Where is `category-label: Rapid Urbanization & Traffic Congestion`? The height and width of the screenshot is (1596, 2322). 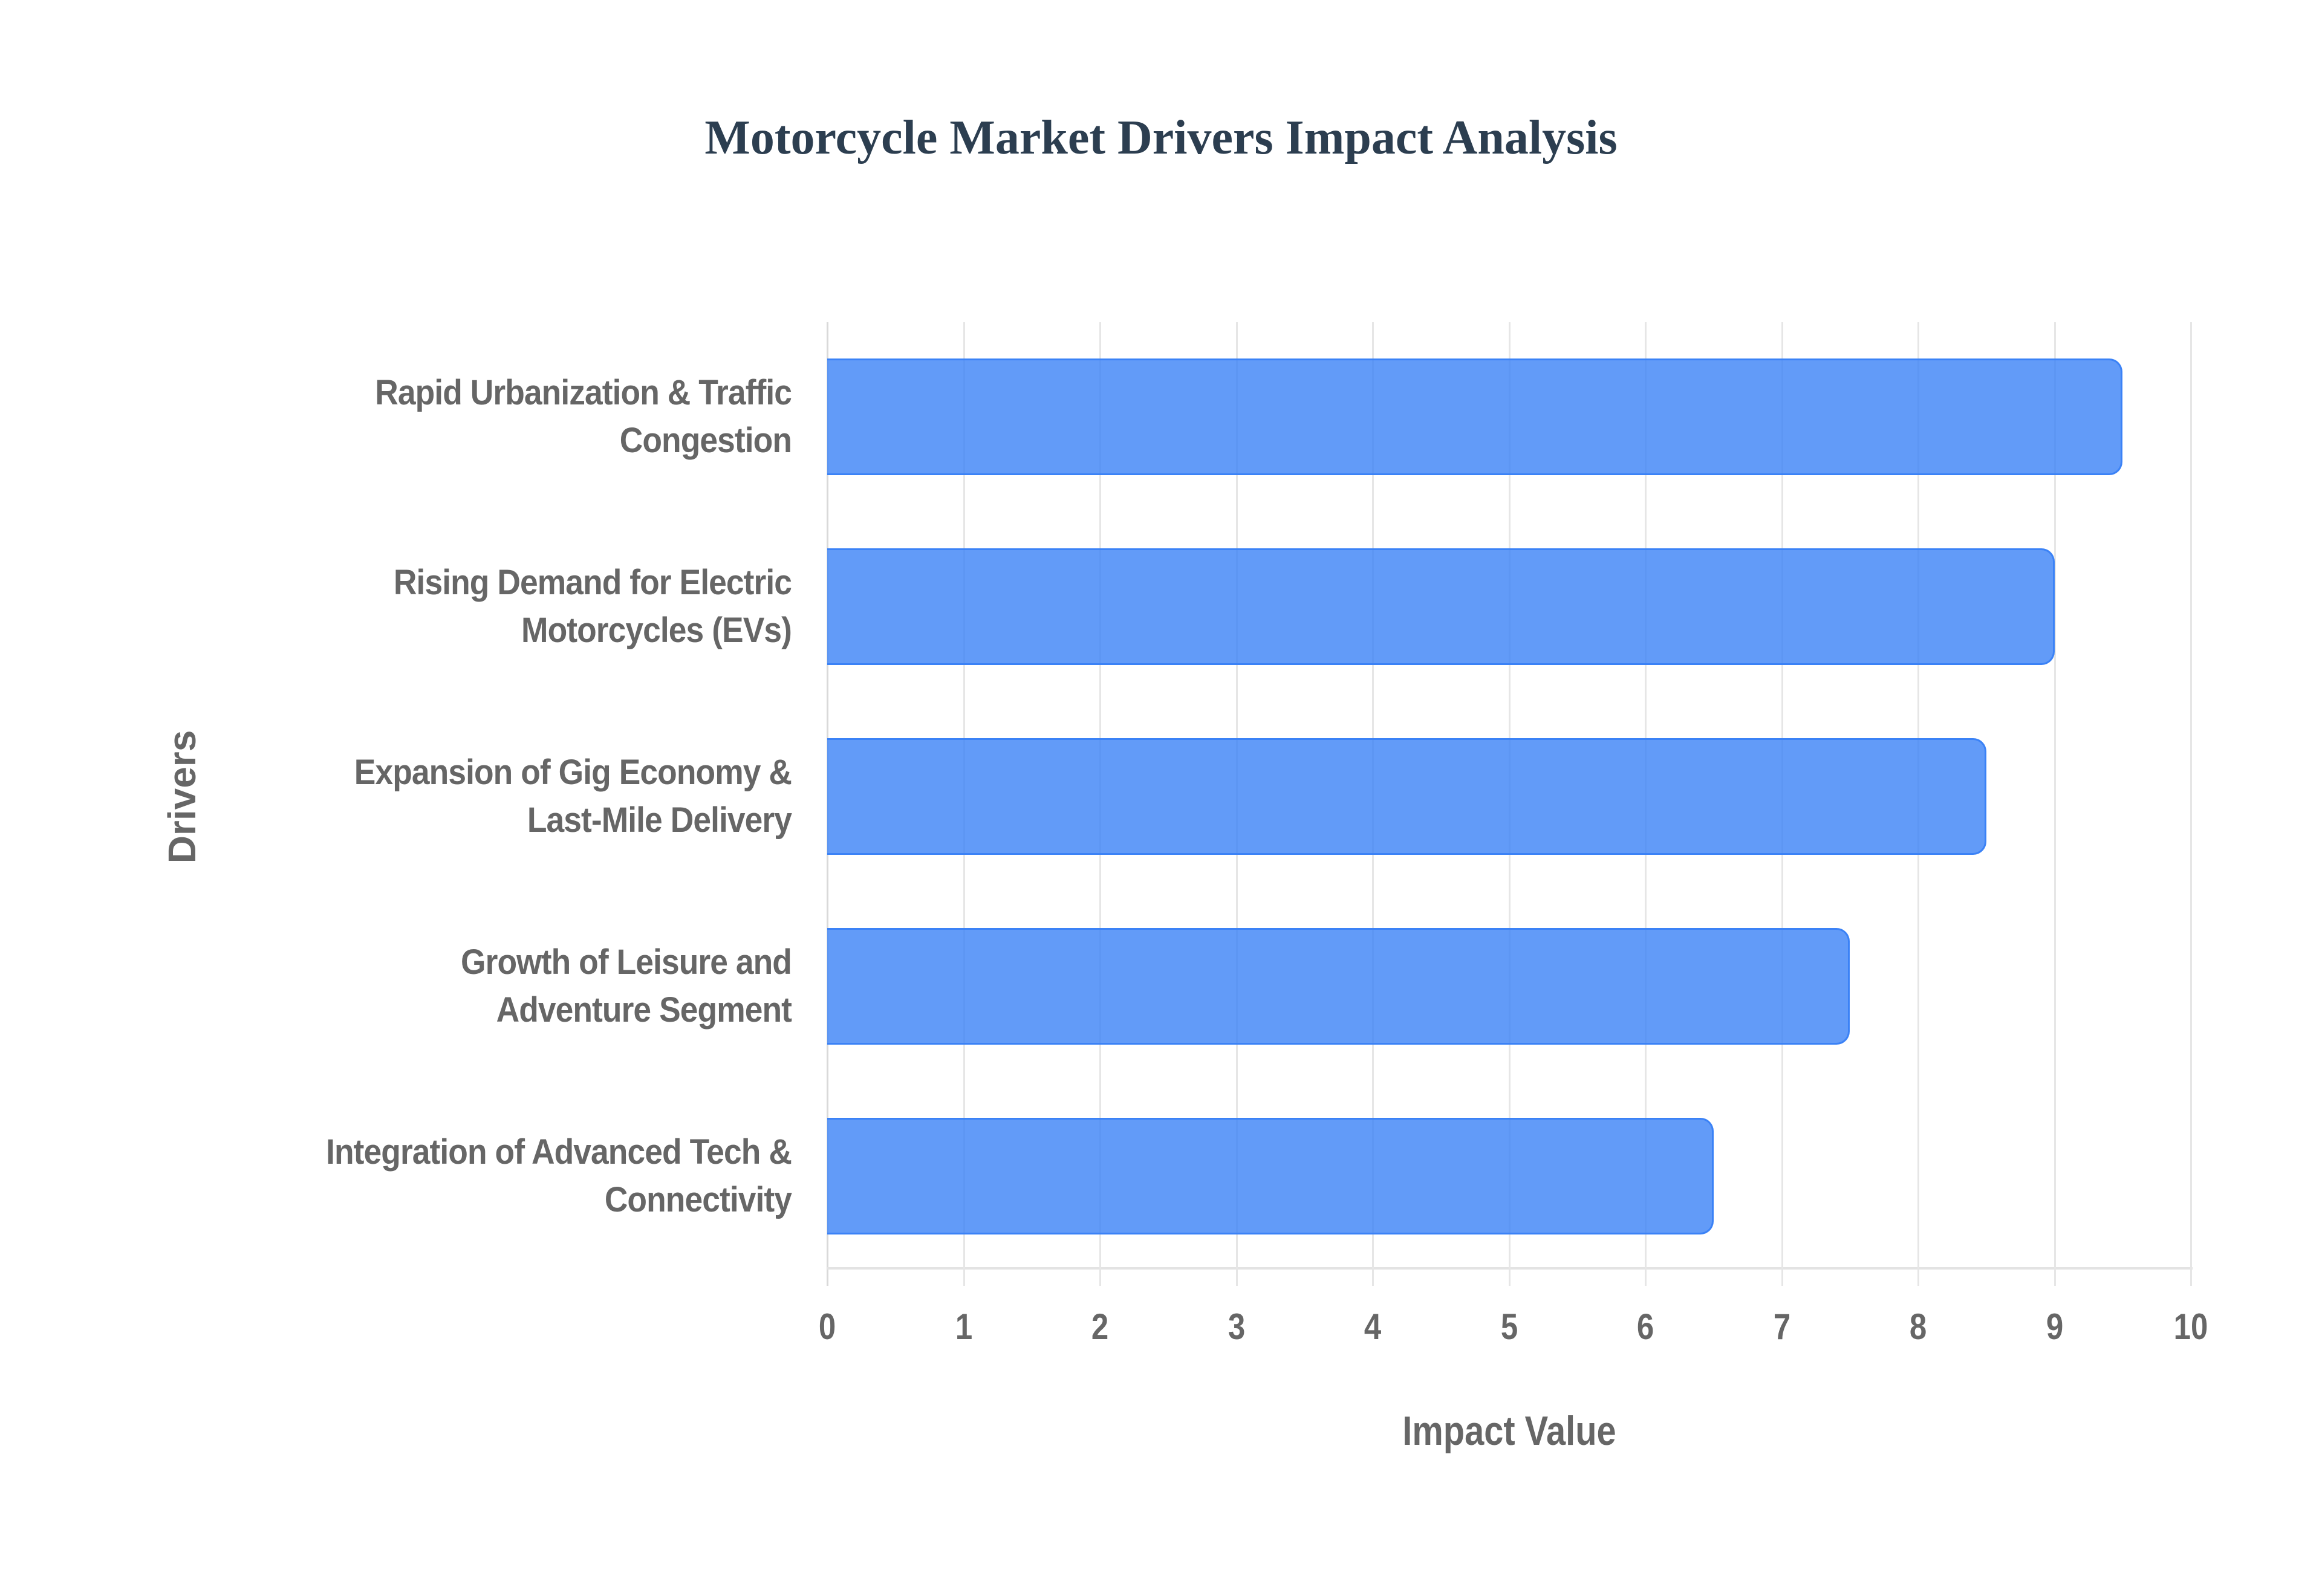
category-label: Rapid Urbanization & Traffic Congestion is located at coordinates (486, 416).